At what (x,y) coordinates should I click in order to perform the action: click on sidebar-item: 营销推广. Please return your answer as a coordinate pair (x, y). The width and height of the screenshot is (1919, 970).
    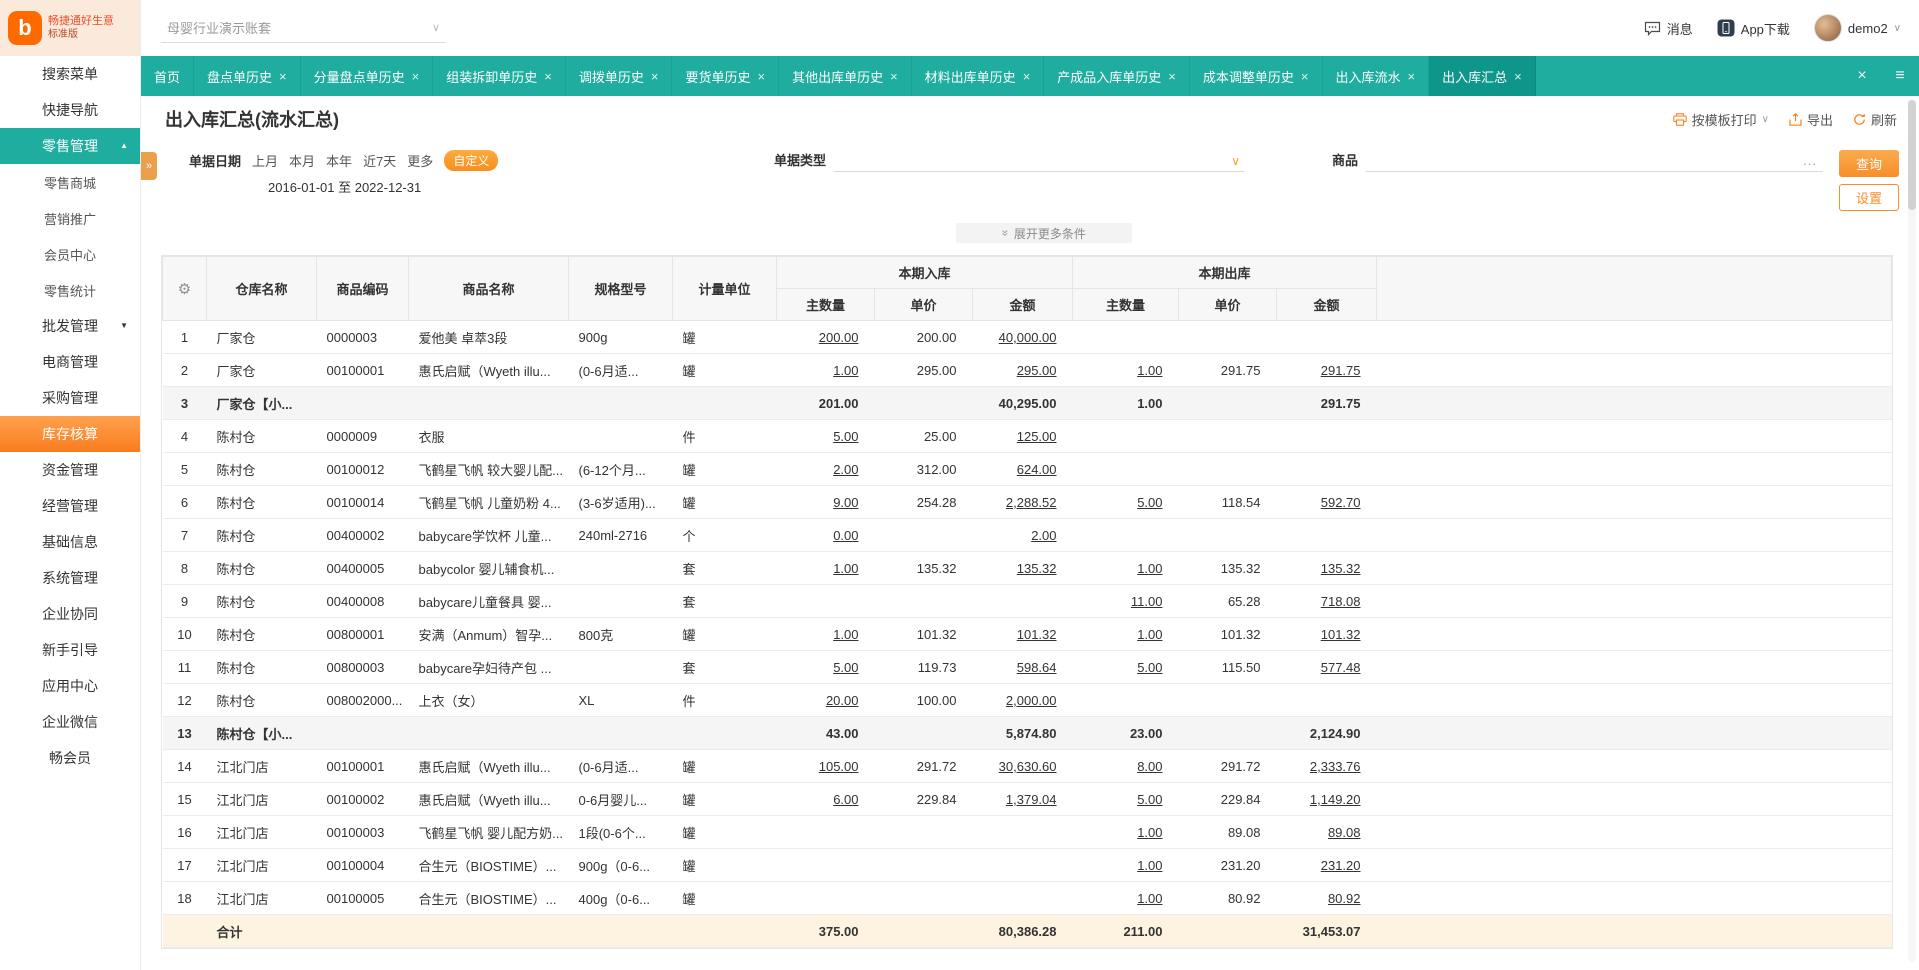
    Looking at the image, I should click on (70, 218).